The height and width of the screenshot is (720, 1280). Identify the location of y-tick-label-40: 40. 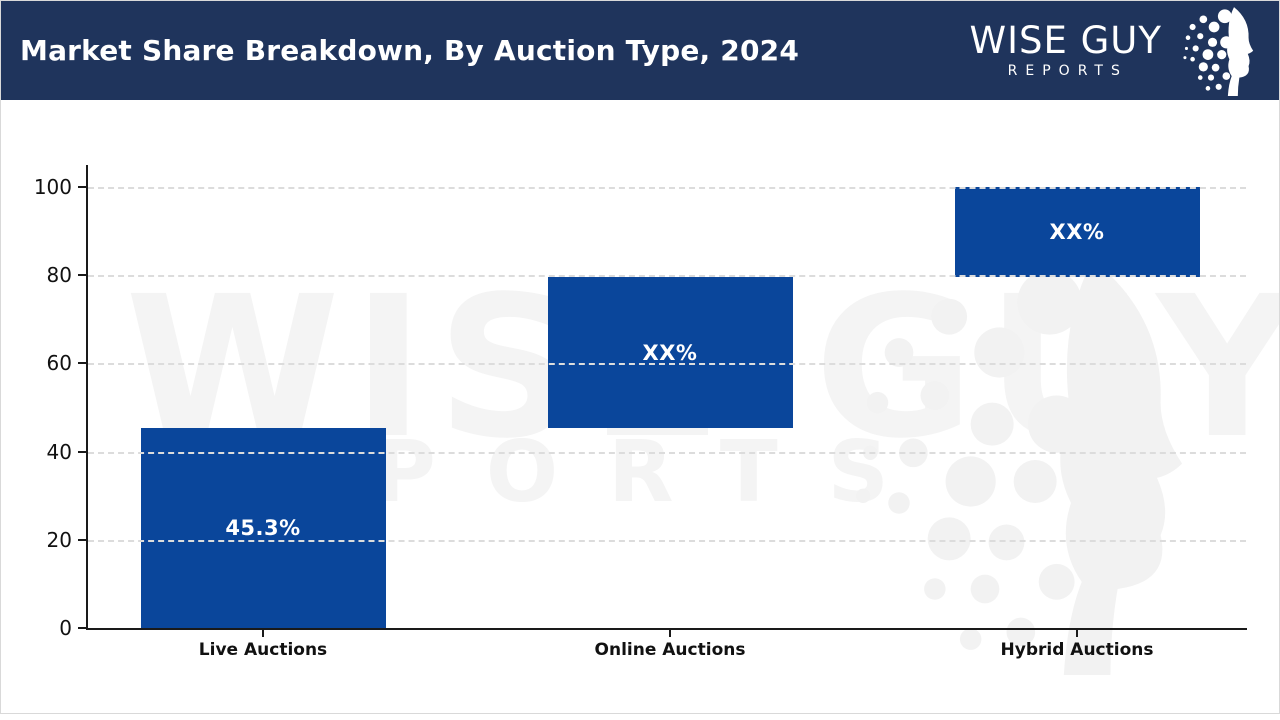
(59, 451).